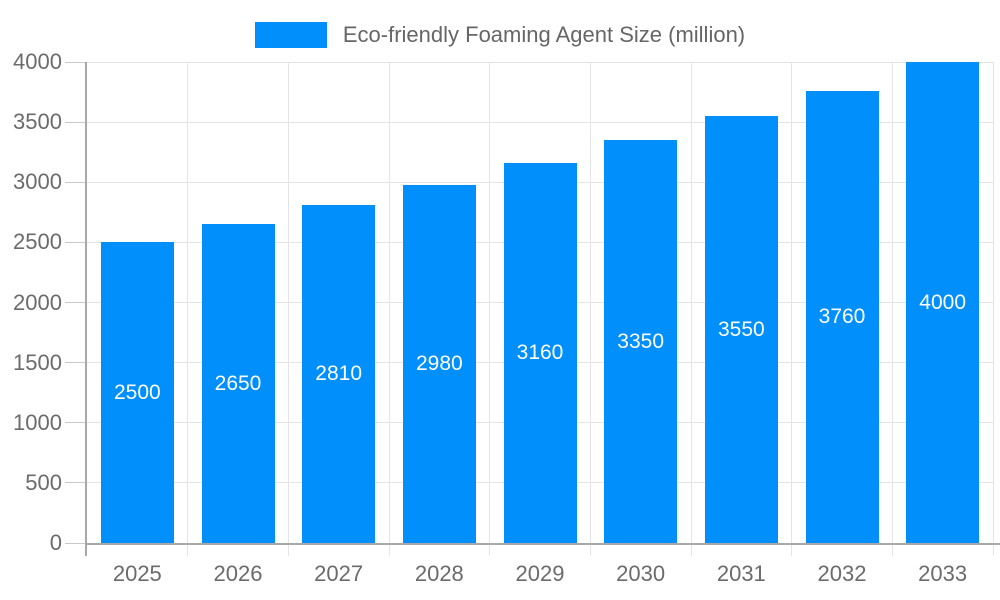 The height and width of the screenshot is (600, 1000). Describe the element at coordinates (741, 573) in the screenshot. I see `x-axis-label-2031: 2031` at that location.